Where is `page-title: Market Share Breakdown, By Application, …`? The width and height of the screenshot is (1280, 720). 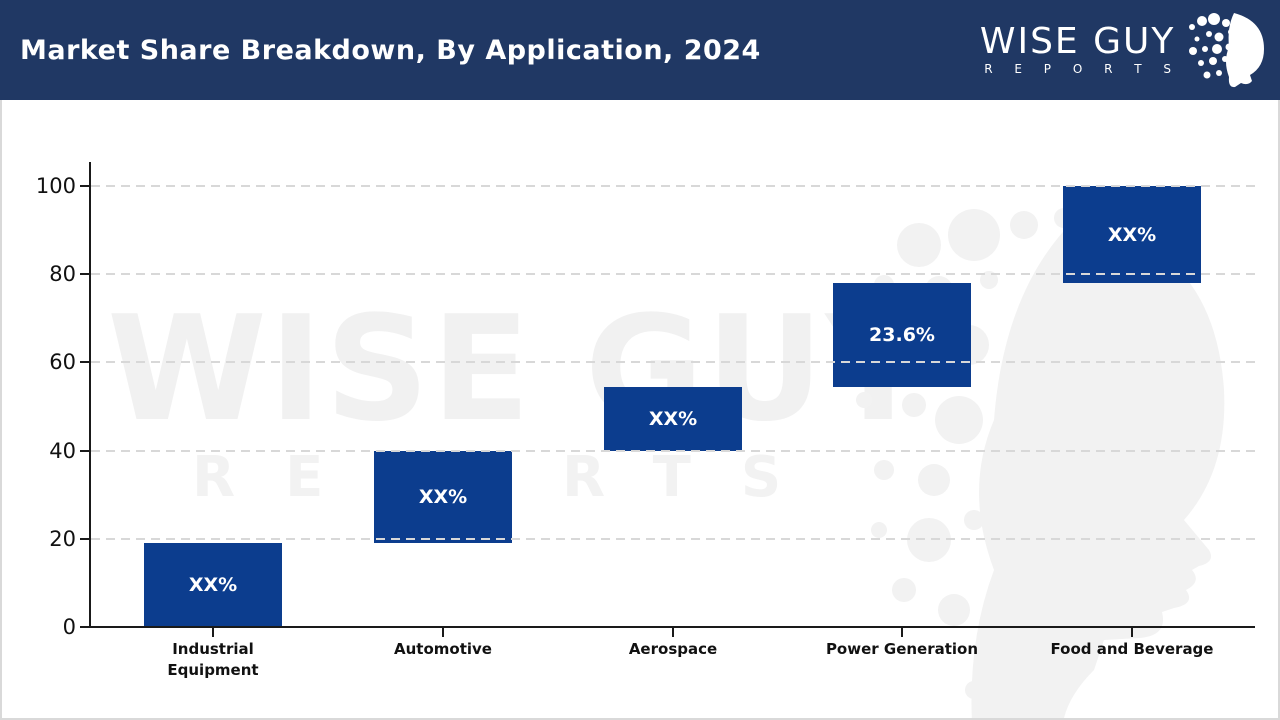
page-title: Market Share Breakdown, By Application, … is located at coordinates (390, 50).